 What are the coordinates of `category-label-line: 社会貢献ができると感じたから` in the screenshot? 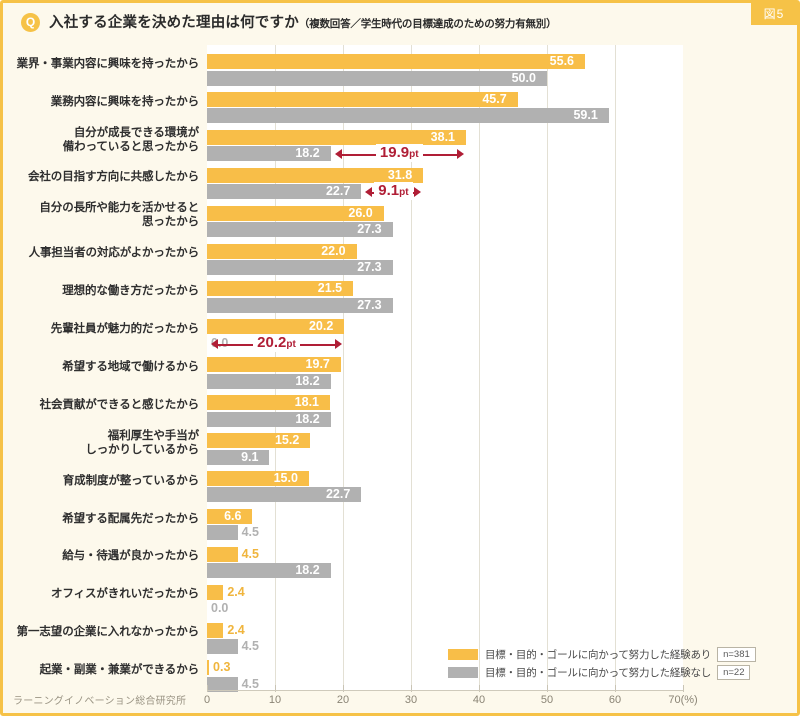 It's located at (119, 404).